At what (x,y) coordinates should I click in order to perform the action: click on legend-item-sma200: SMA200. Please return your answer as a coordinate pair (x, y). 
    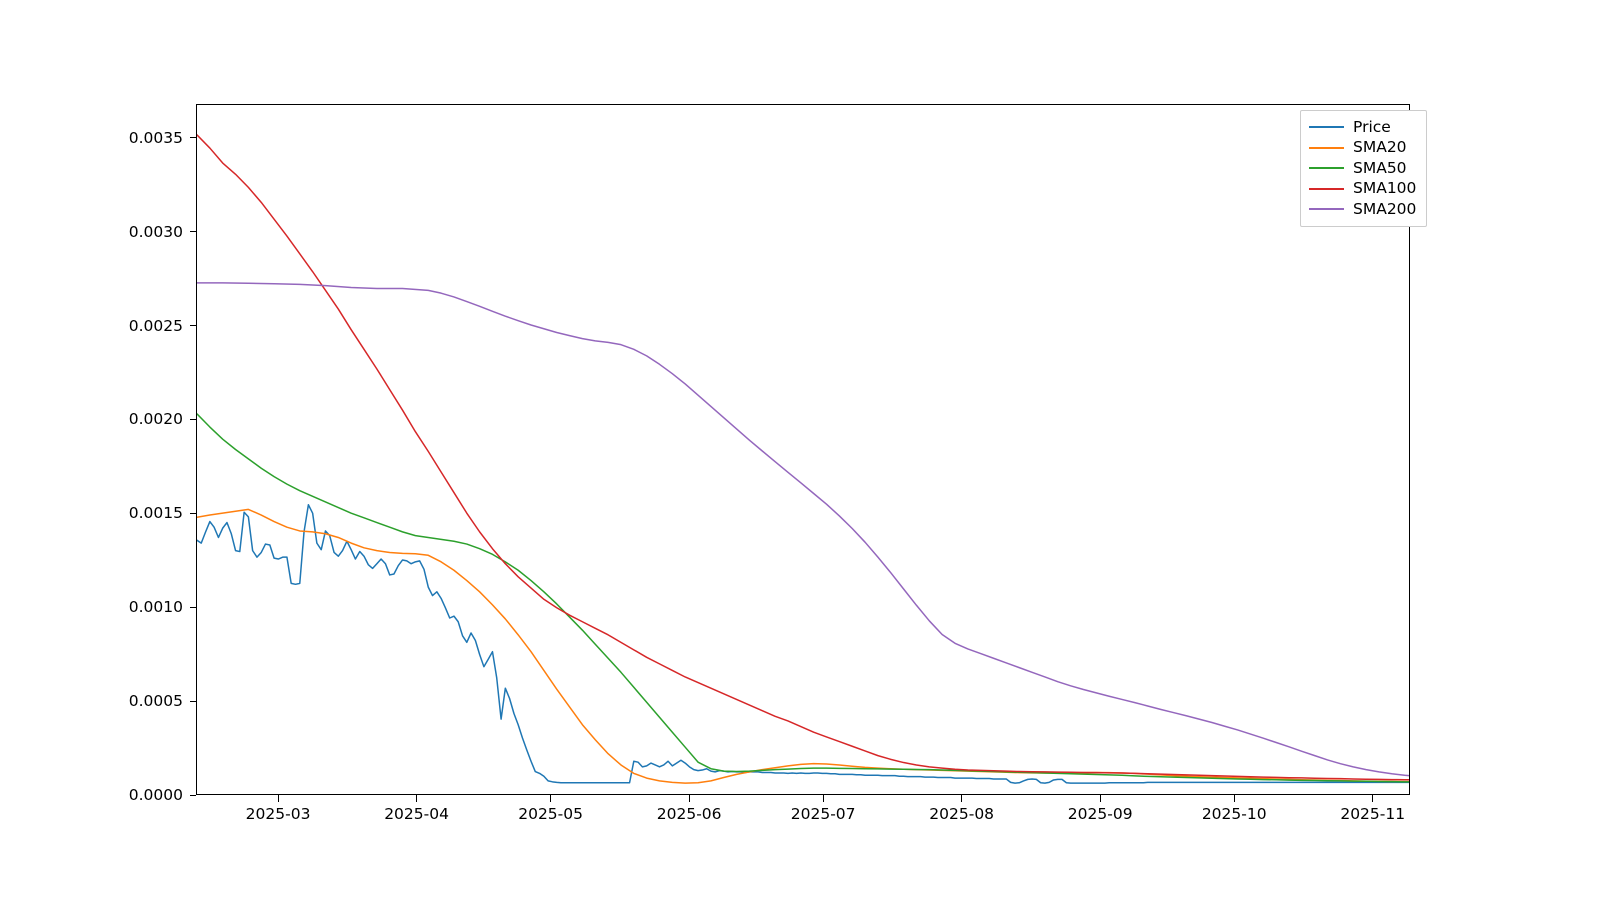
    Looking at the image, I should click on (1362, 209).